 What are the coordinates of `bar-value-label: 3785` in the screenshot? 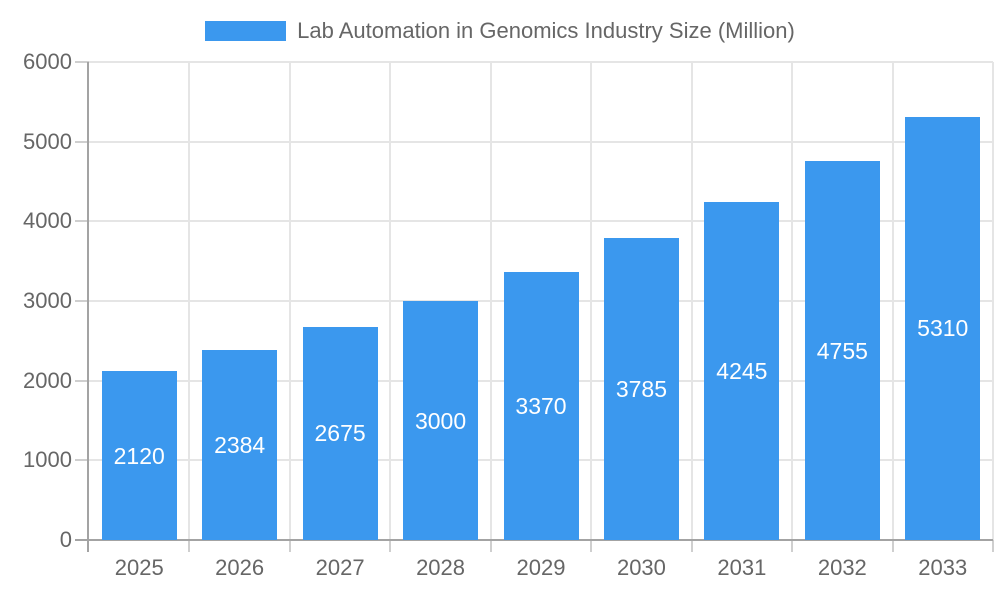 It's located at (641, 389).